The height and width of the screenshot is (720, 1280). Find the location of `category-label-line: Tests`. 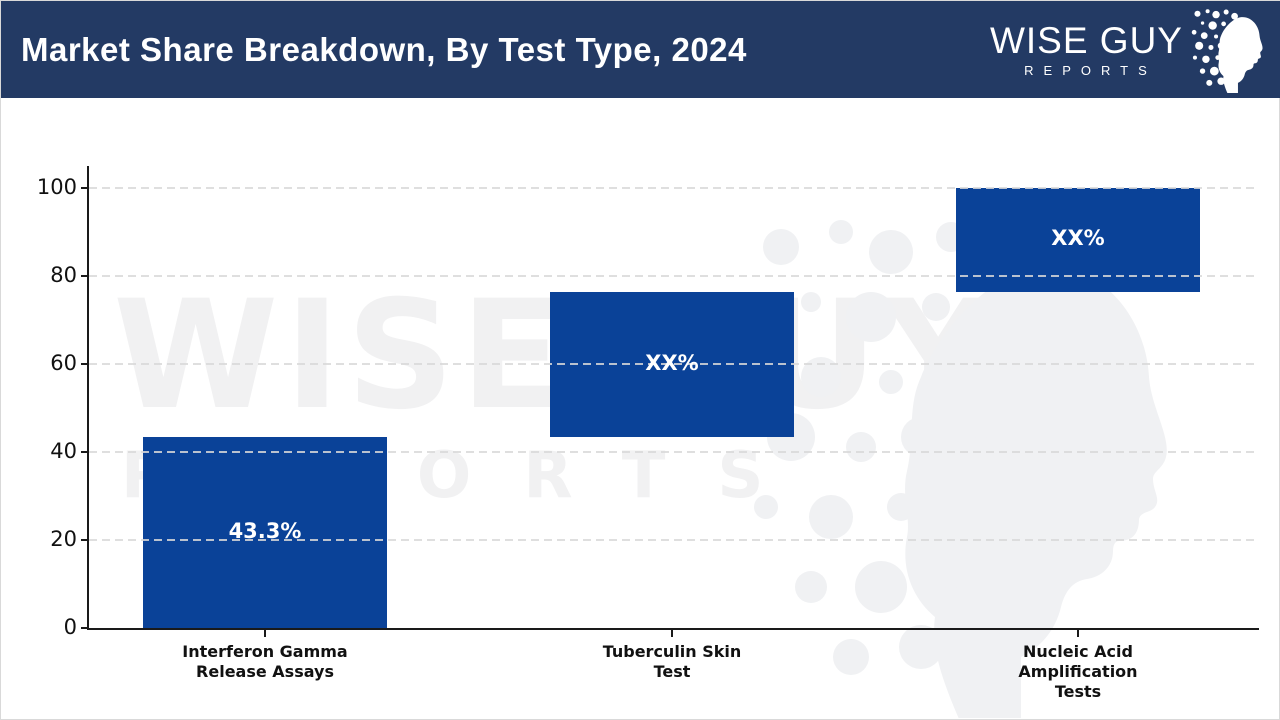

category-label-line: Tests is located at coordinates (1078, 691).